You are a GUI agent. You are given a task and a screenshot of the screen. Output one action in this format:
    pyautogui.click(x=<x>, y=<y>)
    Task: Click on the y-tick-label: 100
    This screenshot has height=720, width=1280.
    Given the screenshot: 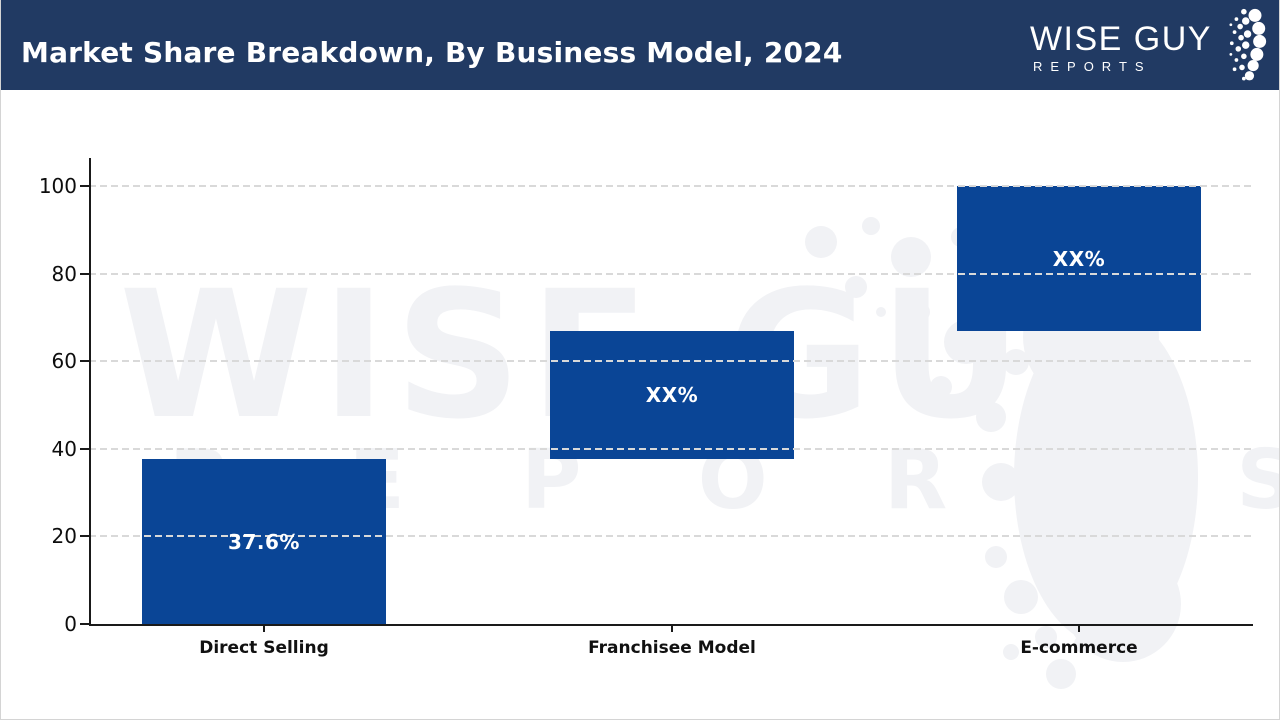 What is the action you would take?
    pyautogui.click(x=57, y=186)
    